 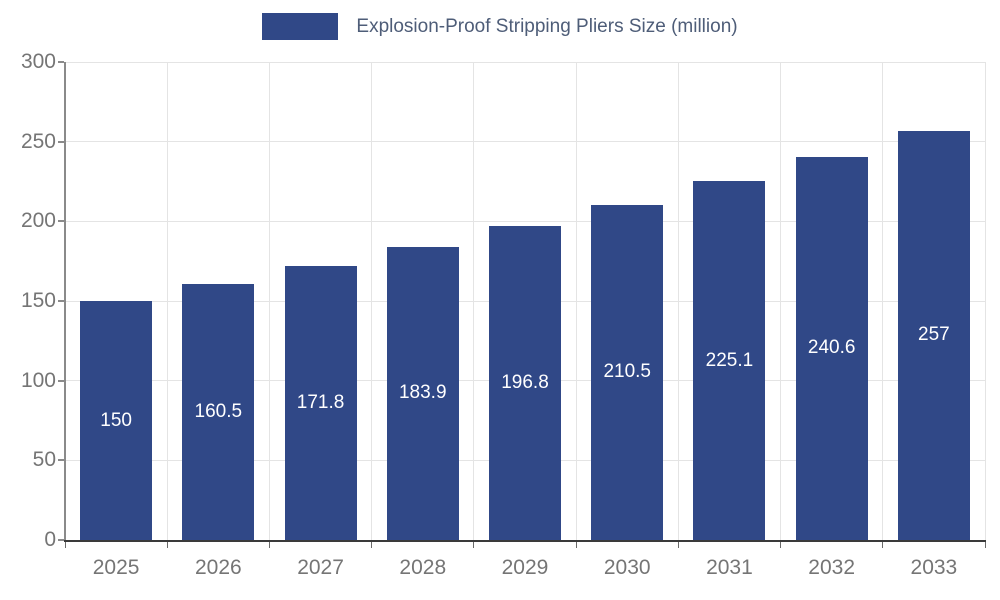 I want to click on y-tick-label: 100, so click(x=38, y=380).